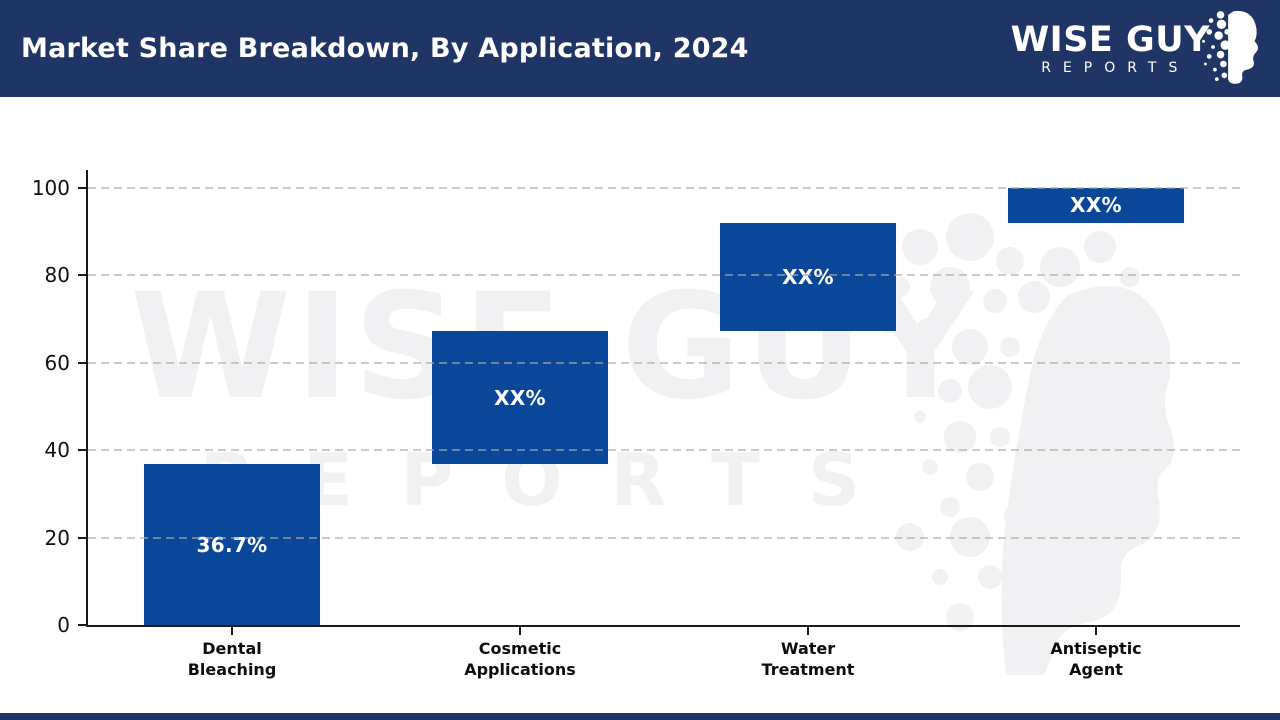  What do you see at coordinates (808, 659) in the screenshot?
I see `x-axis-category-label: Water Treatment` at bounding box center [808, 659].